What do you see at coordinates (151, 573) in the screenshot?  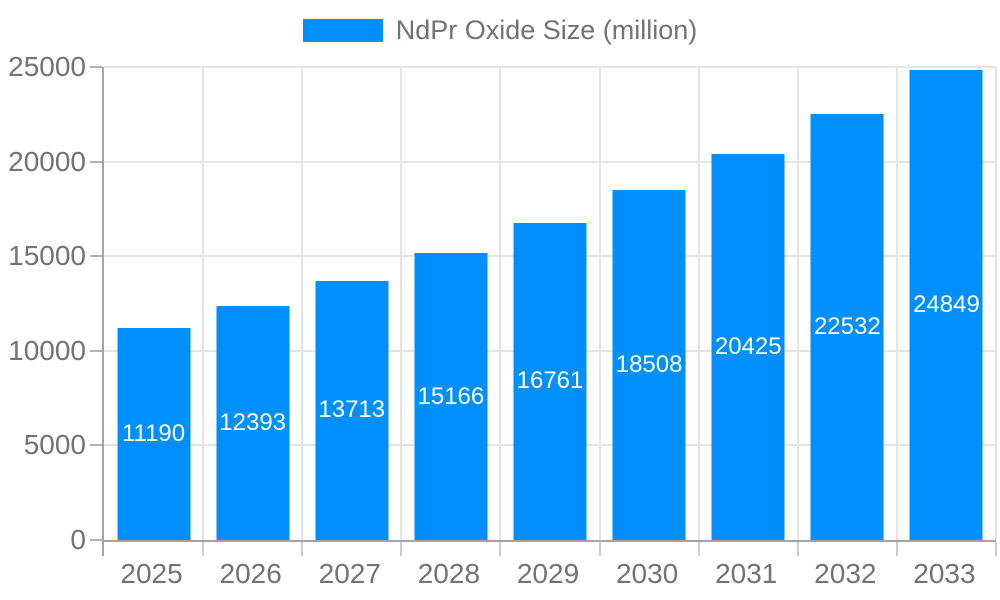 I see `x-tick-label-2025: 2025` at bounding box center [151, 573].